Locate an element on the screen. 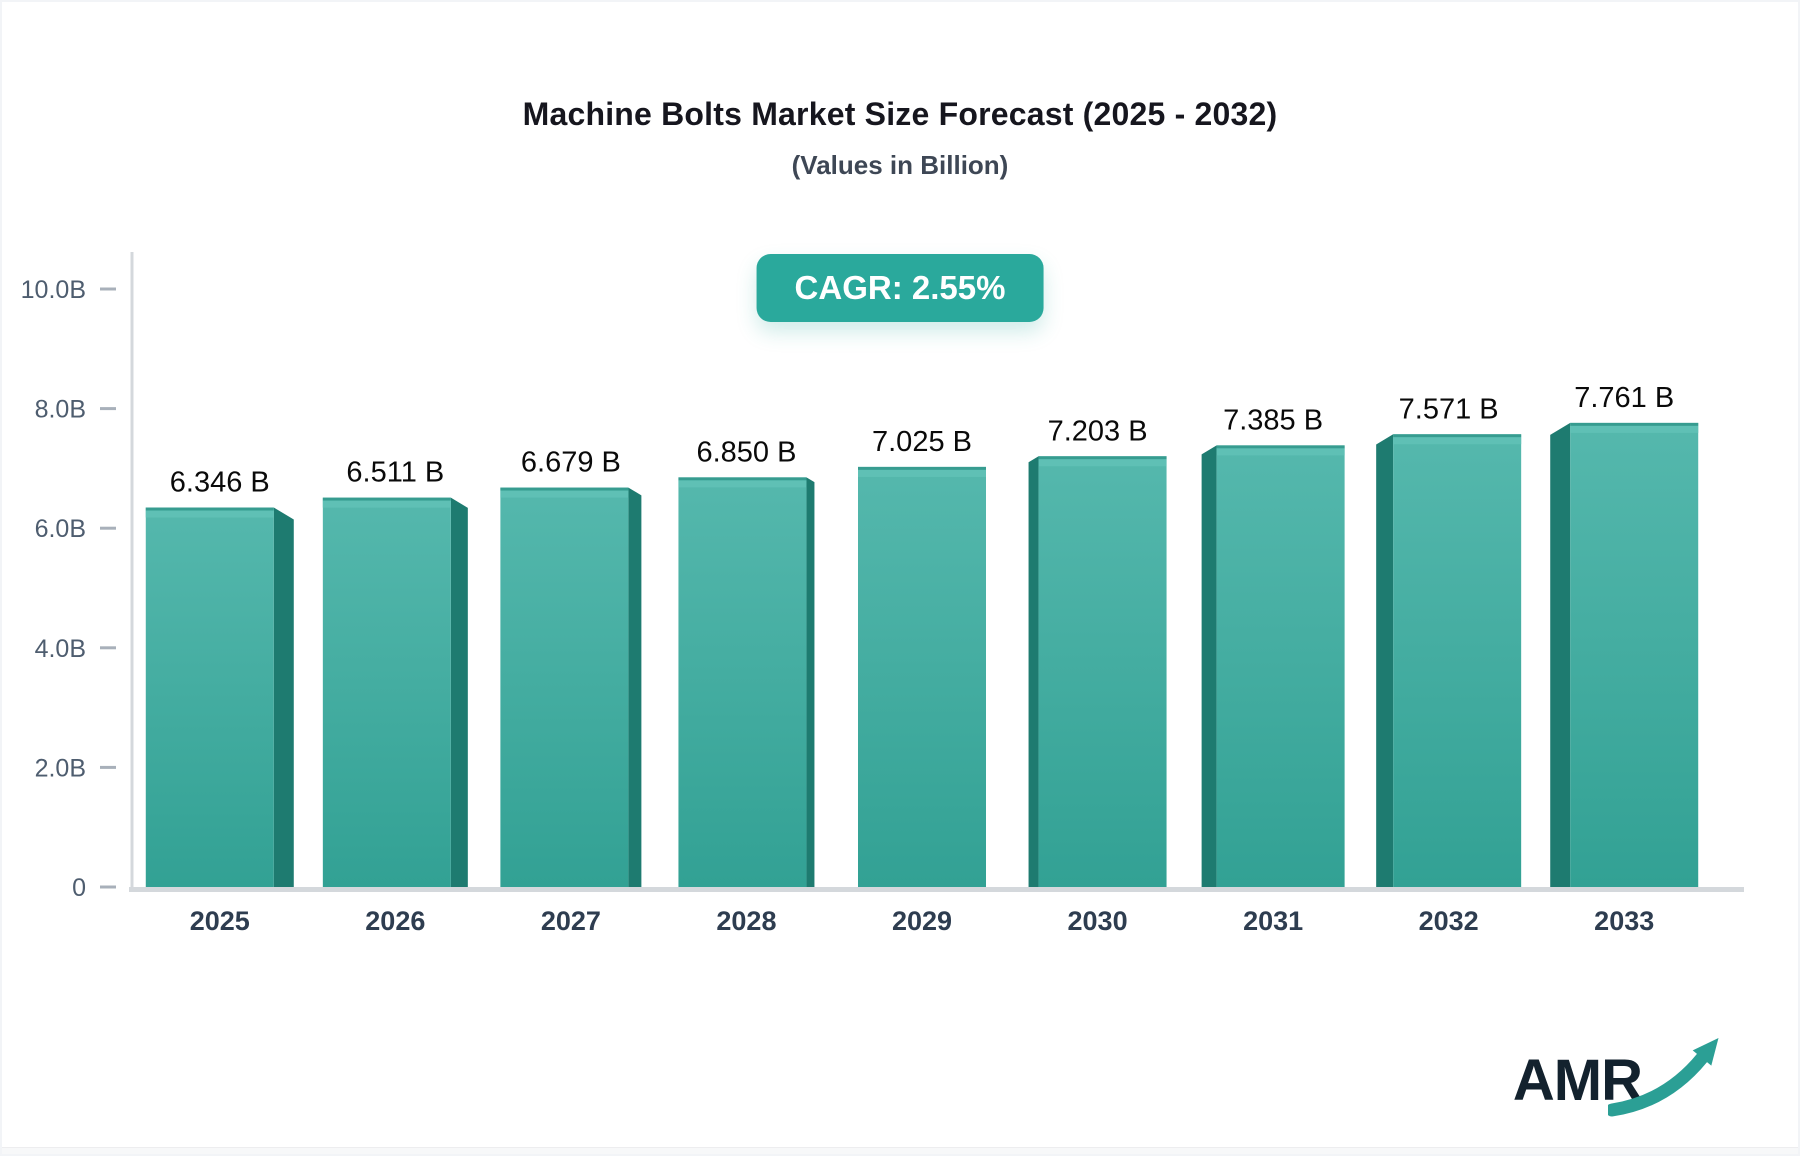  x-axis-category-label: 2027 is located at coordinates (571, 921).